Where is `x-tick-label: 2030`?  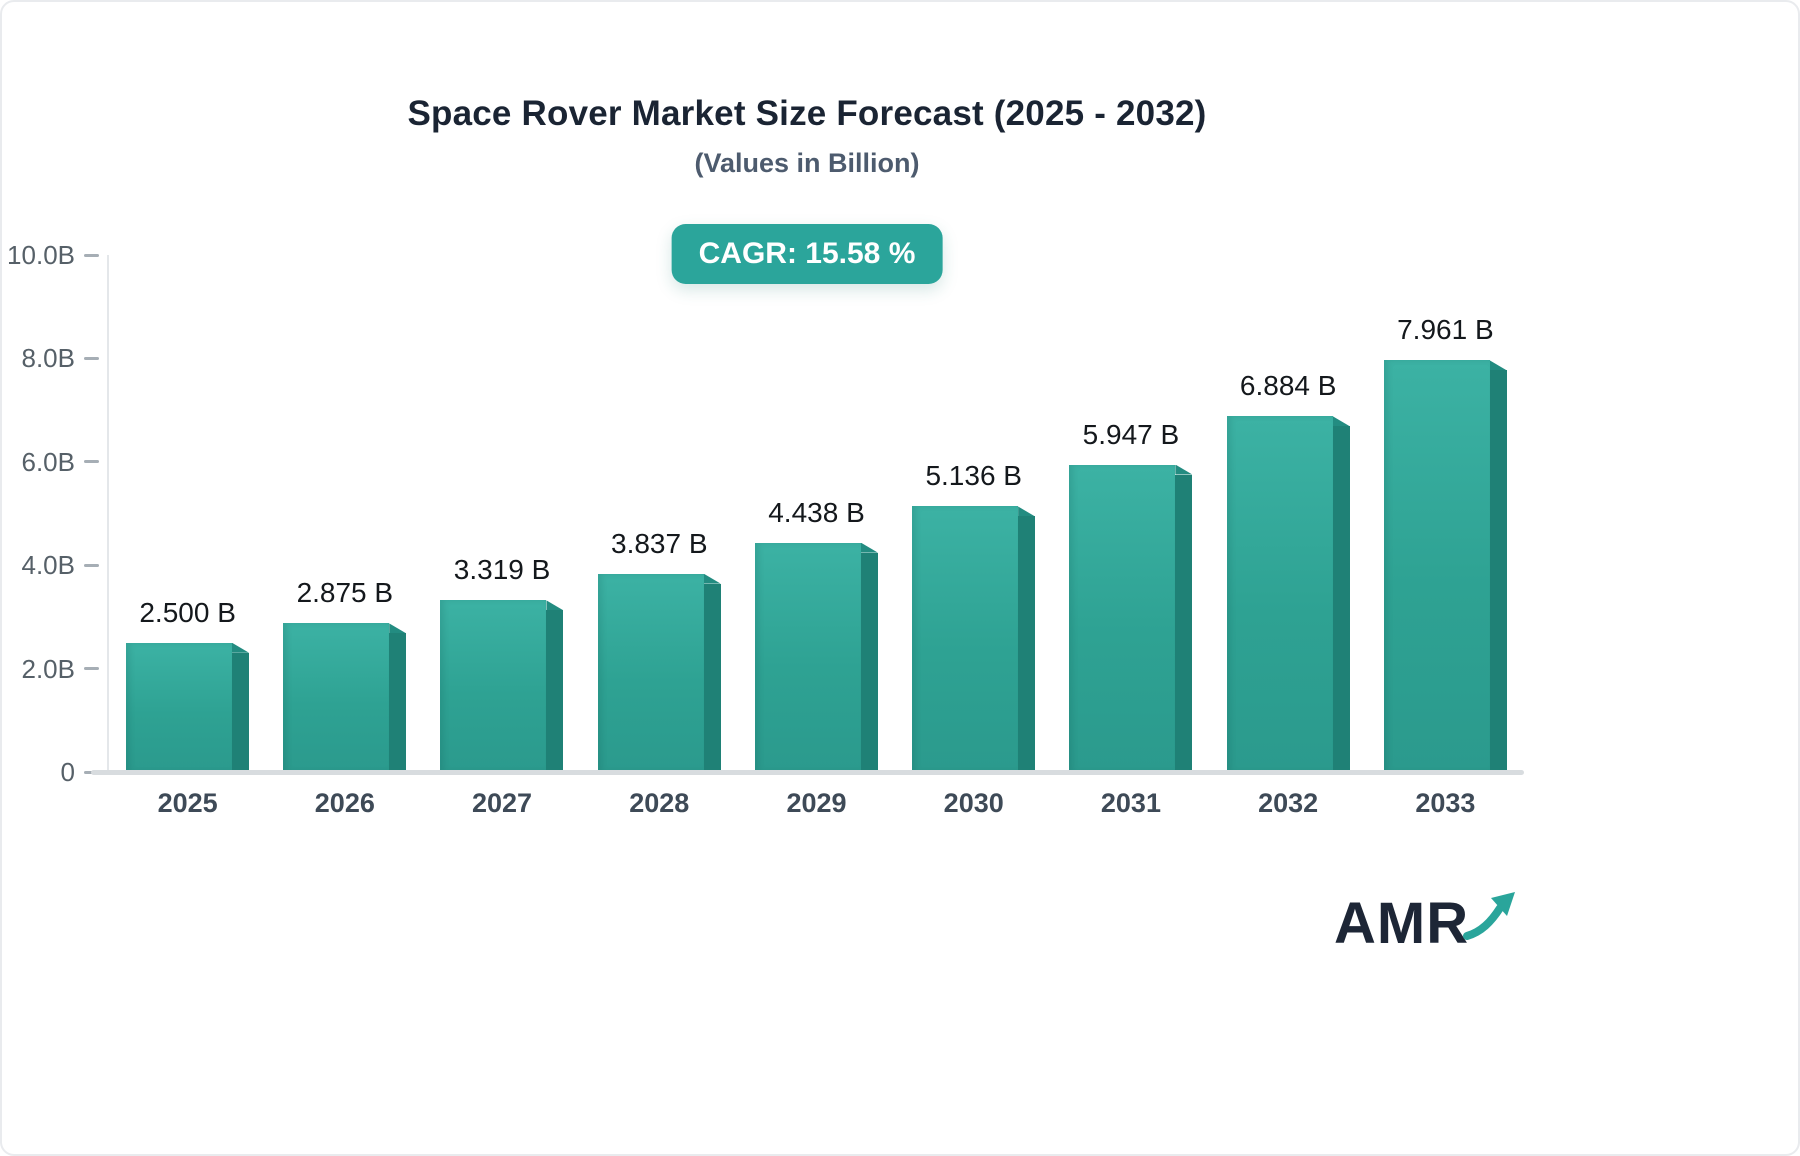
x-tick-label: 2030 is located at coordinates (973, 803).